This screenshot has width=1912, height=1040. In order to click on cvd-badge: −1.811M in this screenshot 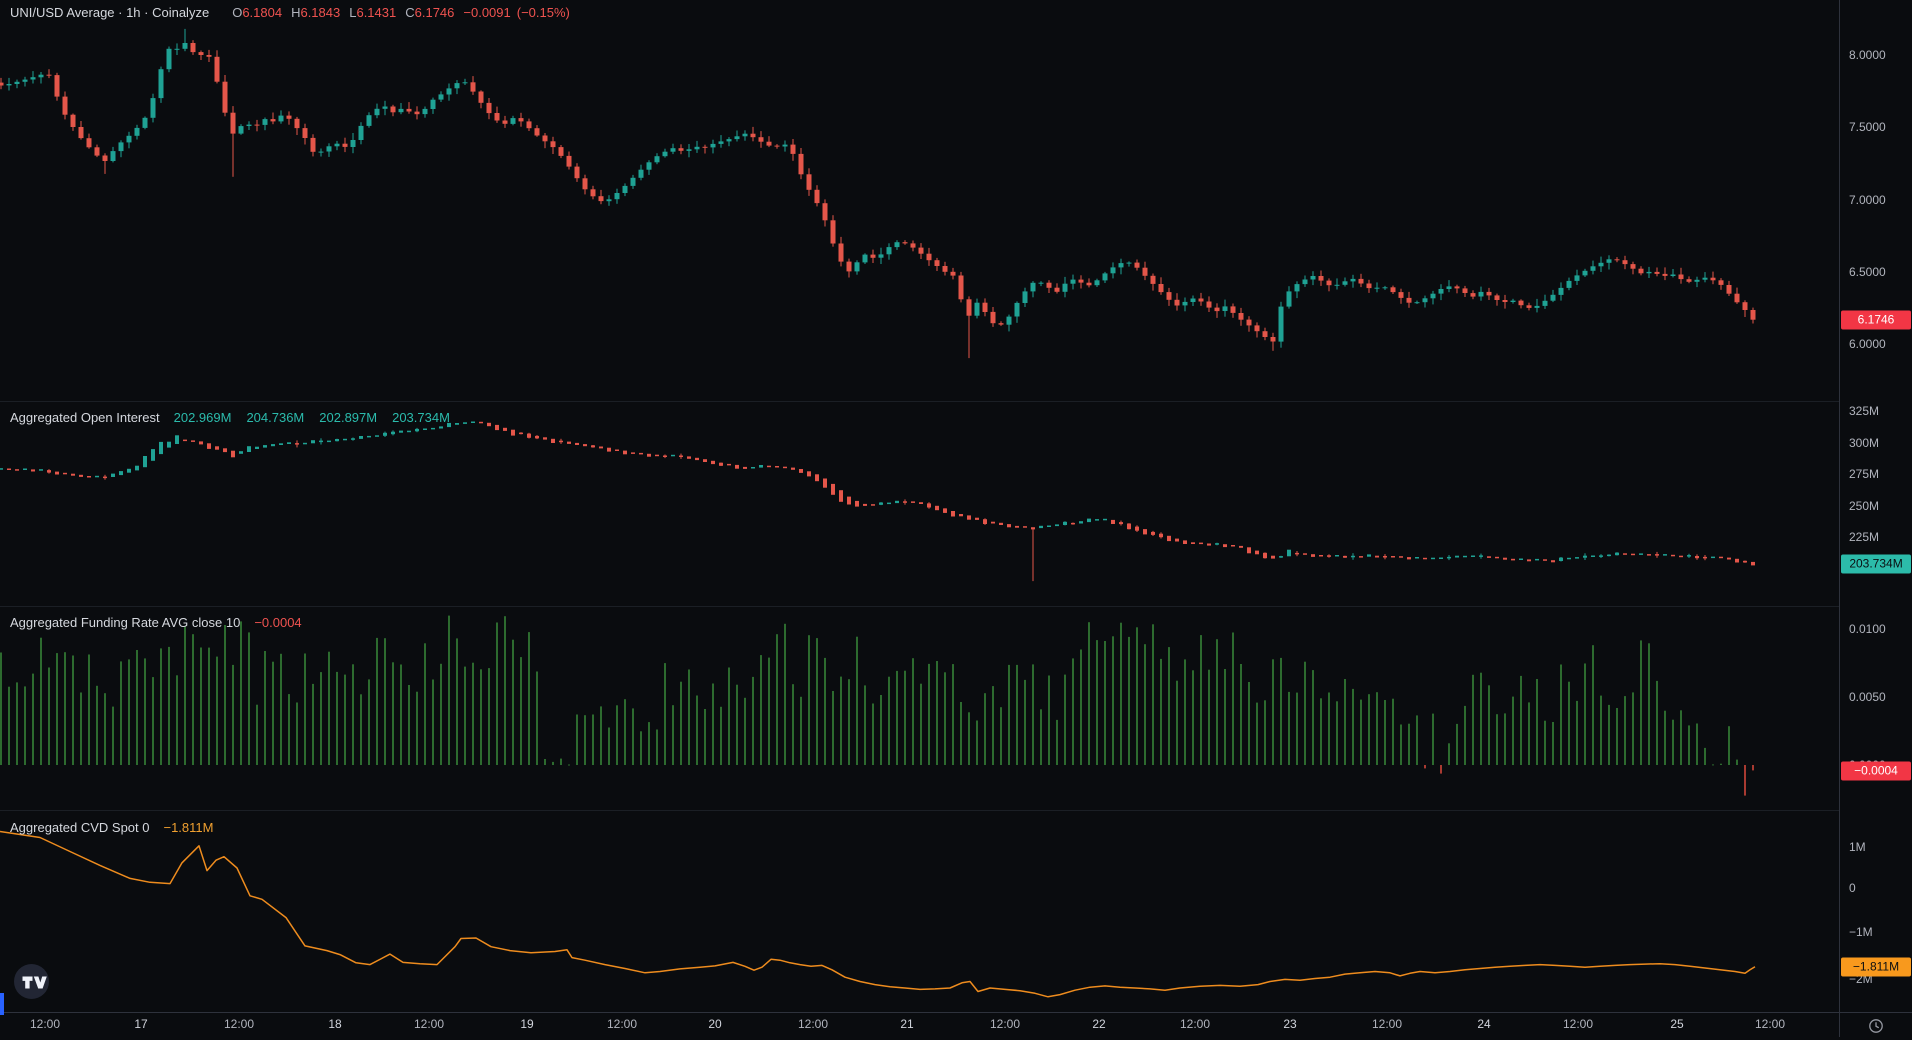, I will do `click(1876, 967)`.